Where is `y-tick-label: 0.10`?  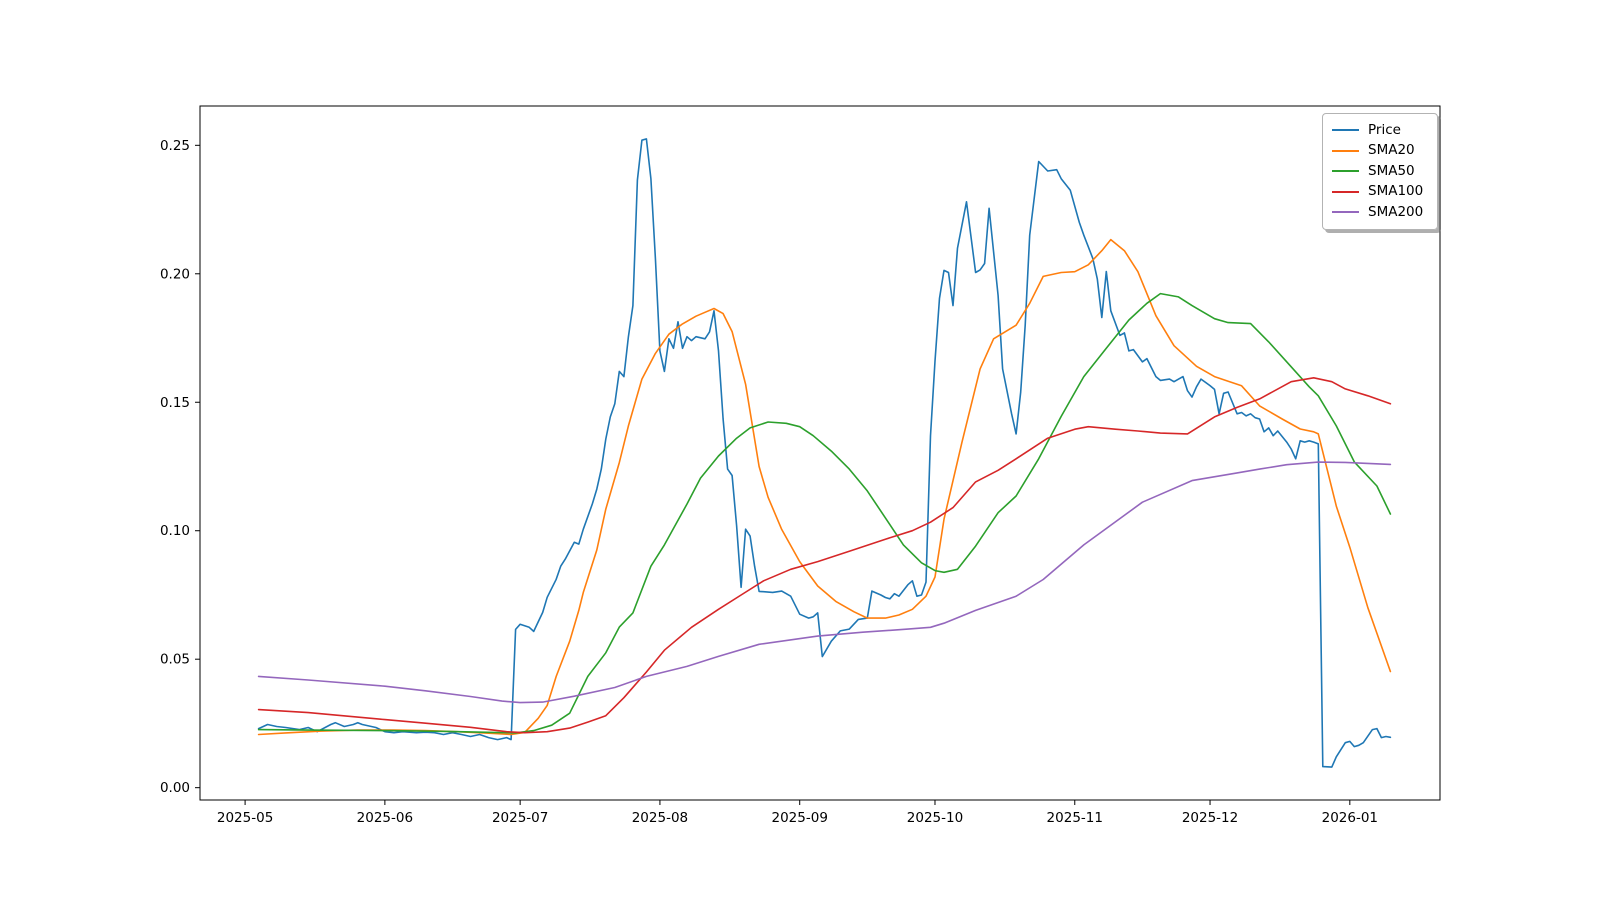
y-tick-label: 0.10 is located at coordinates (175, 531).